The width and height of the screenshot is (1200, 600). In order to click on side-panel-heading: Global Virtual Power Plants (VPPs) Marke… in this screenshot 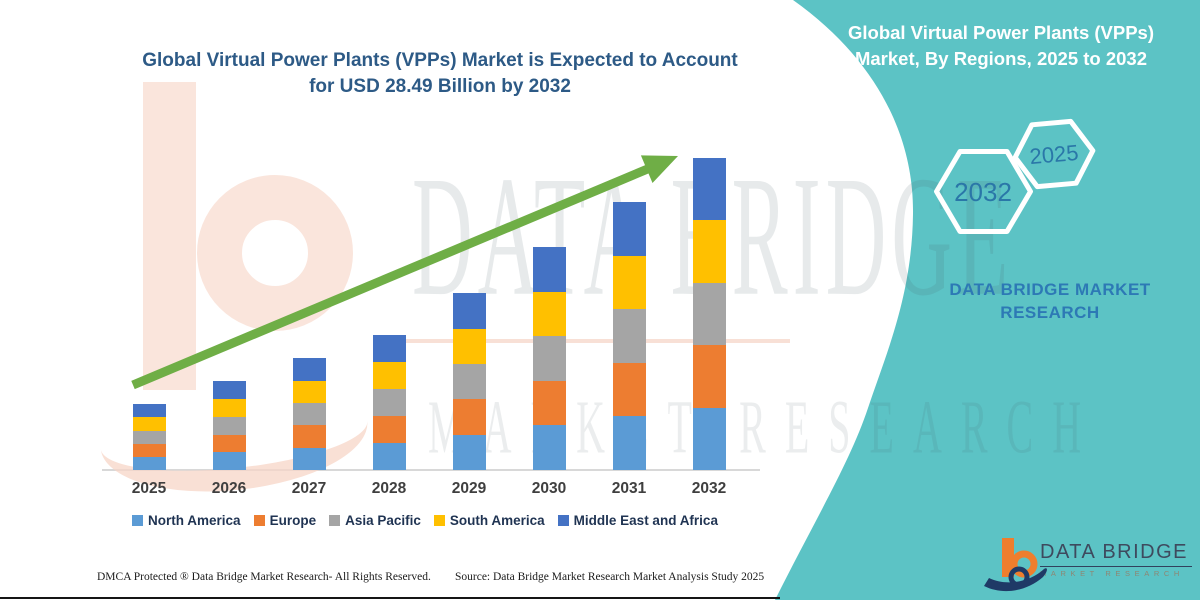, I will do `click(1001, 45)`.